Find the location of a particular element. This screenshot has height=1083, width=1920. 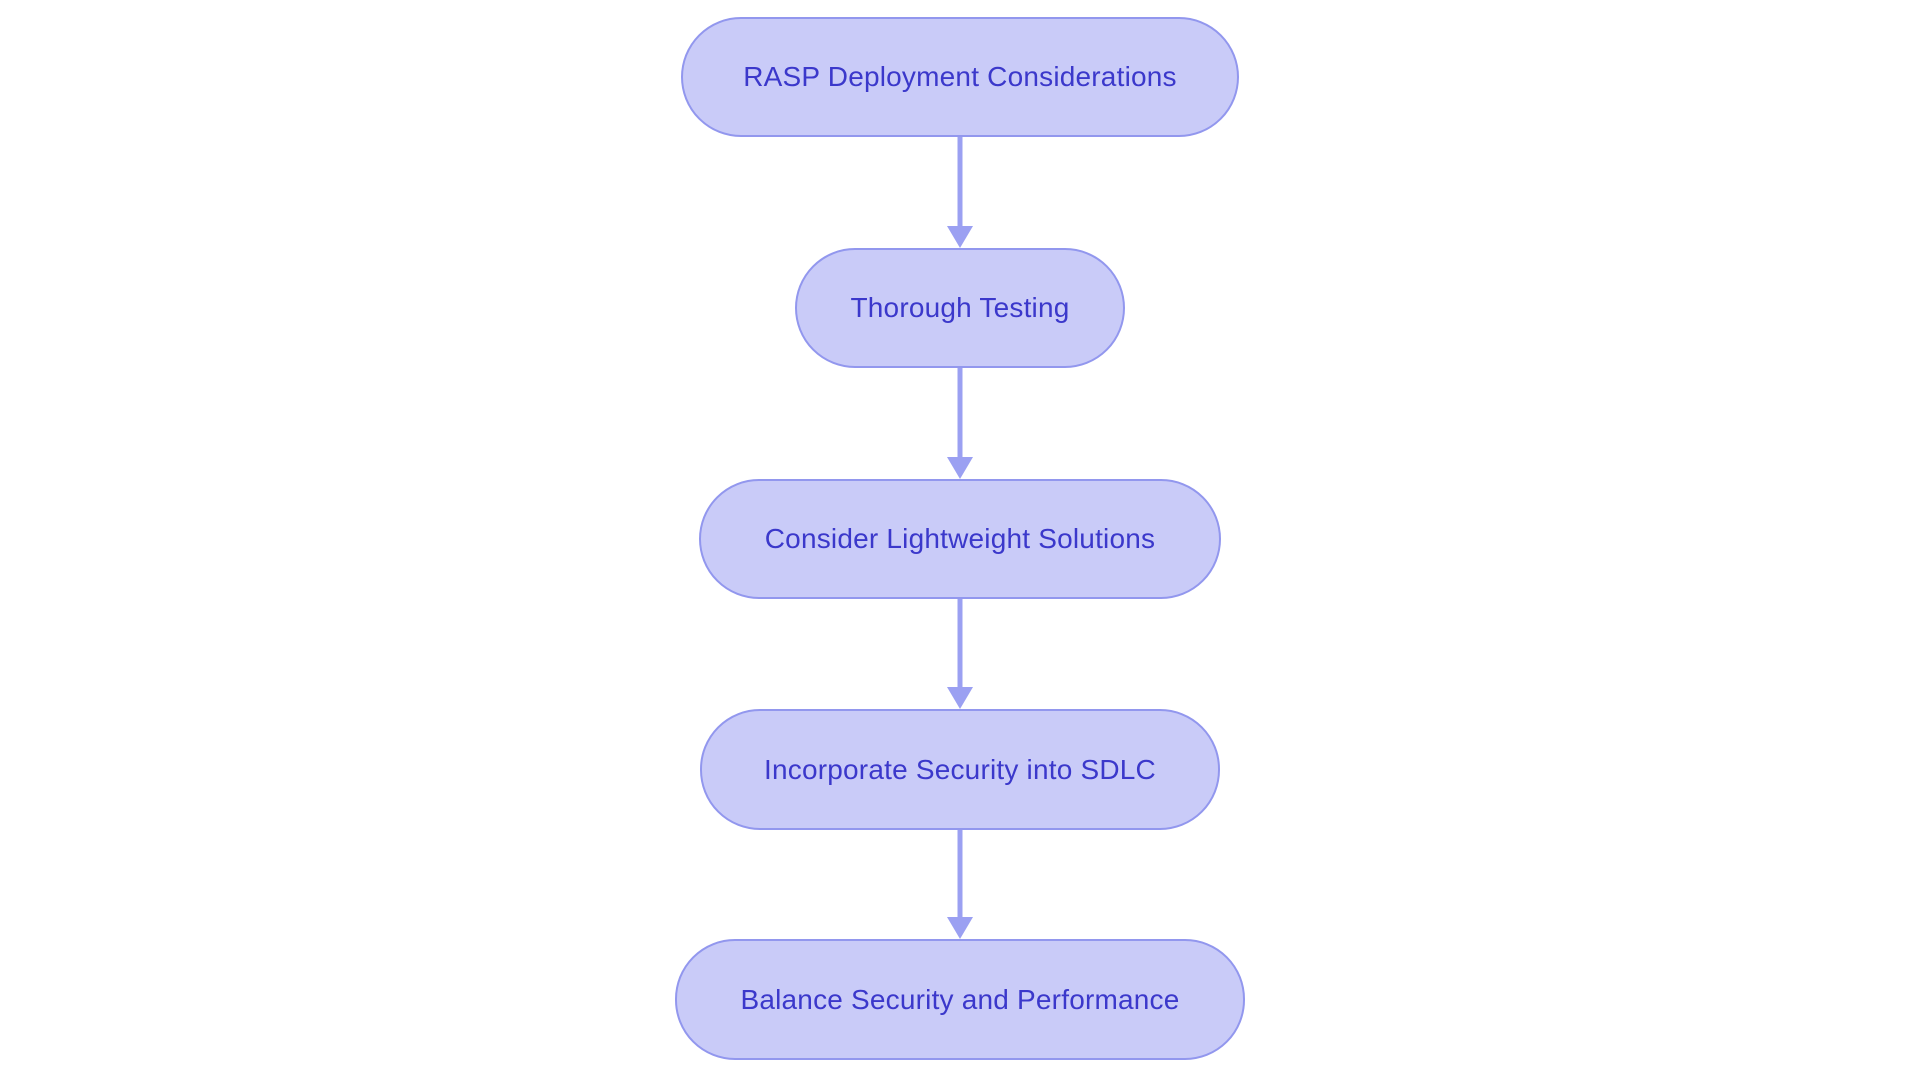

node-rasp-deployment-considerations: RASP Deployment Considerations is located at coordinates (960, 77).